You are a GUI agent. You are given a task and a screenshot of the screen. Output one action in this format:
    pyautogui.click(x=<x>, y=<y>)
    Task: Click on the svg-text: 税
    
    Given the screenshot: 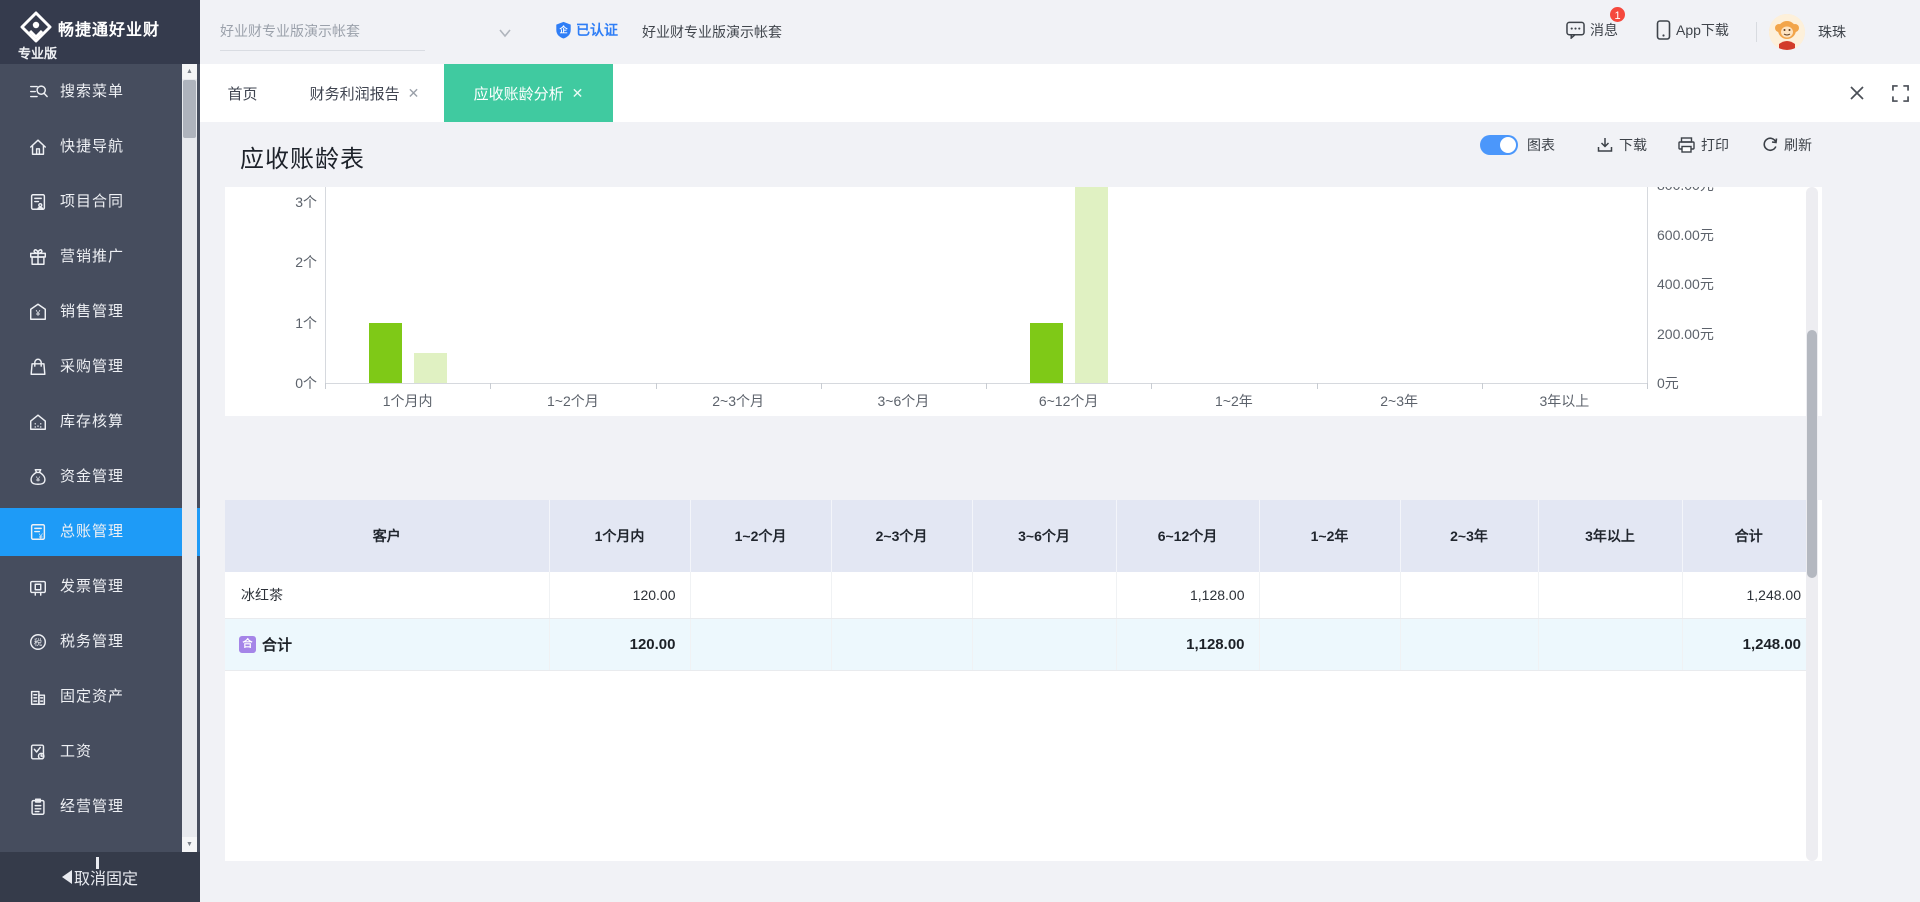 What is the action you would take?
    pyautogui.click(x=38, y=642)
    